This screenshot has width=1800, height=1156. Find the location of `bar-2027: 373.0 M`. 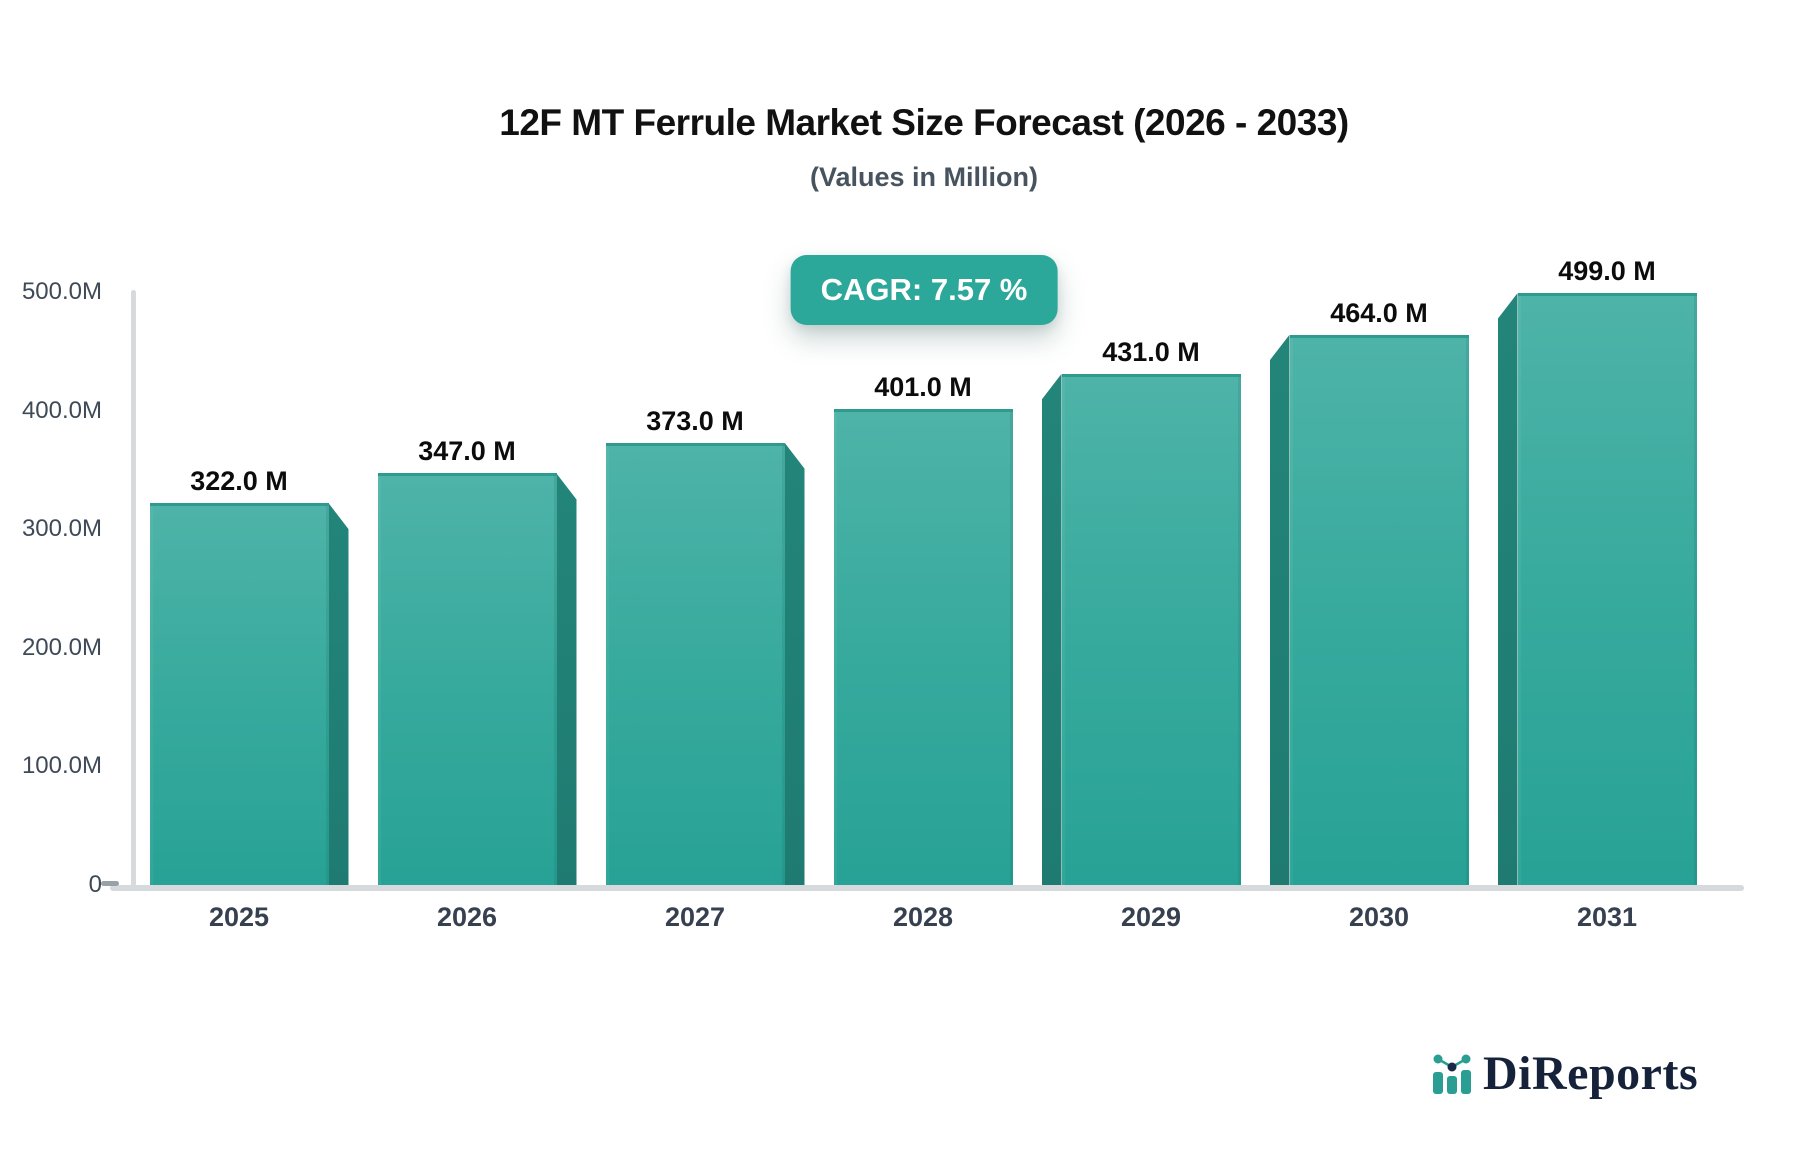

bar-2027: 373.0 M is located at coordinates (705, 646).